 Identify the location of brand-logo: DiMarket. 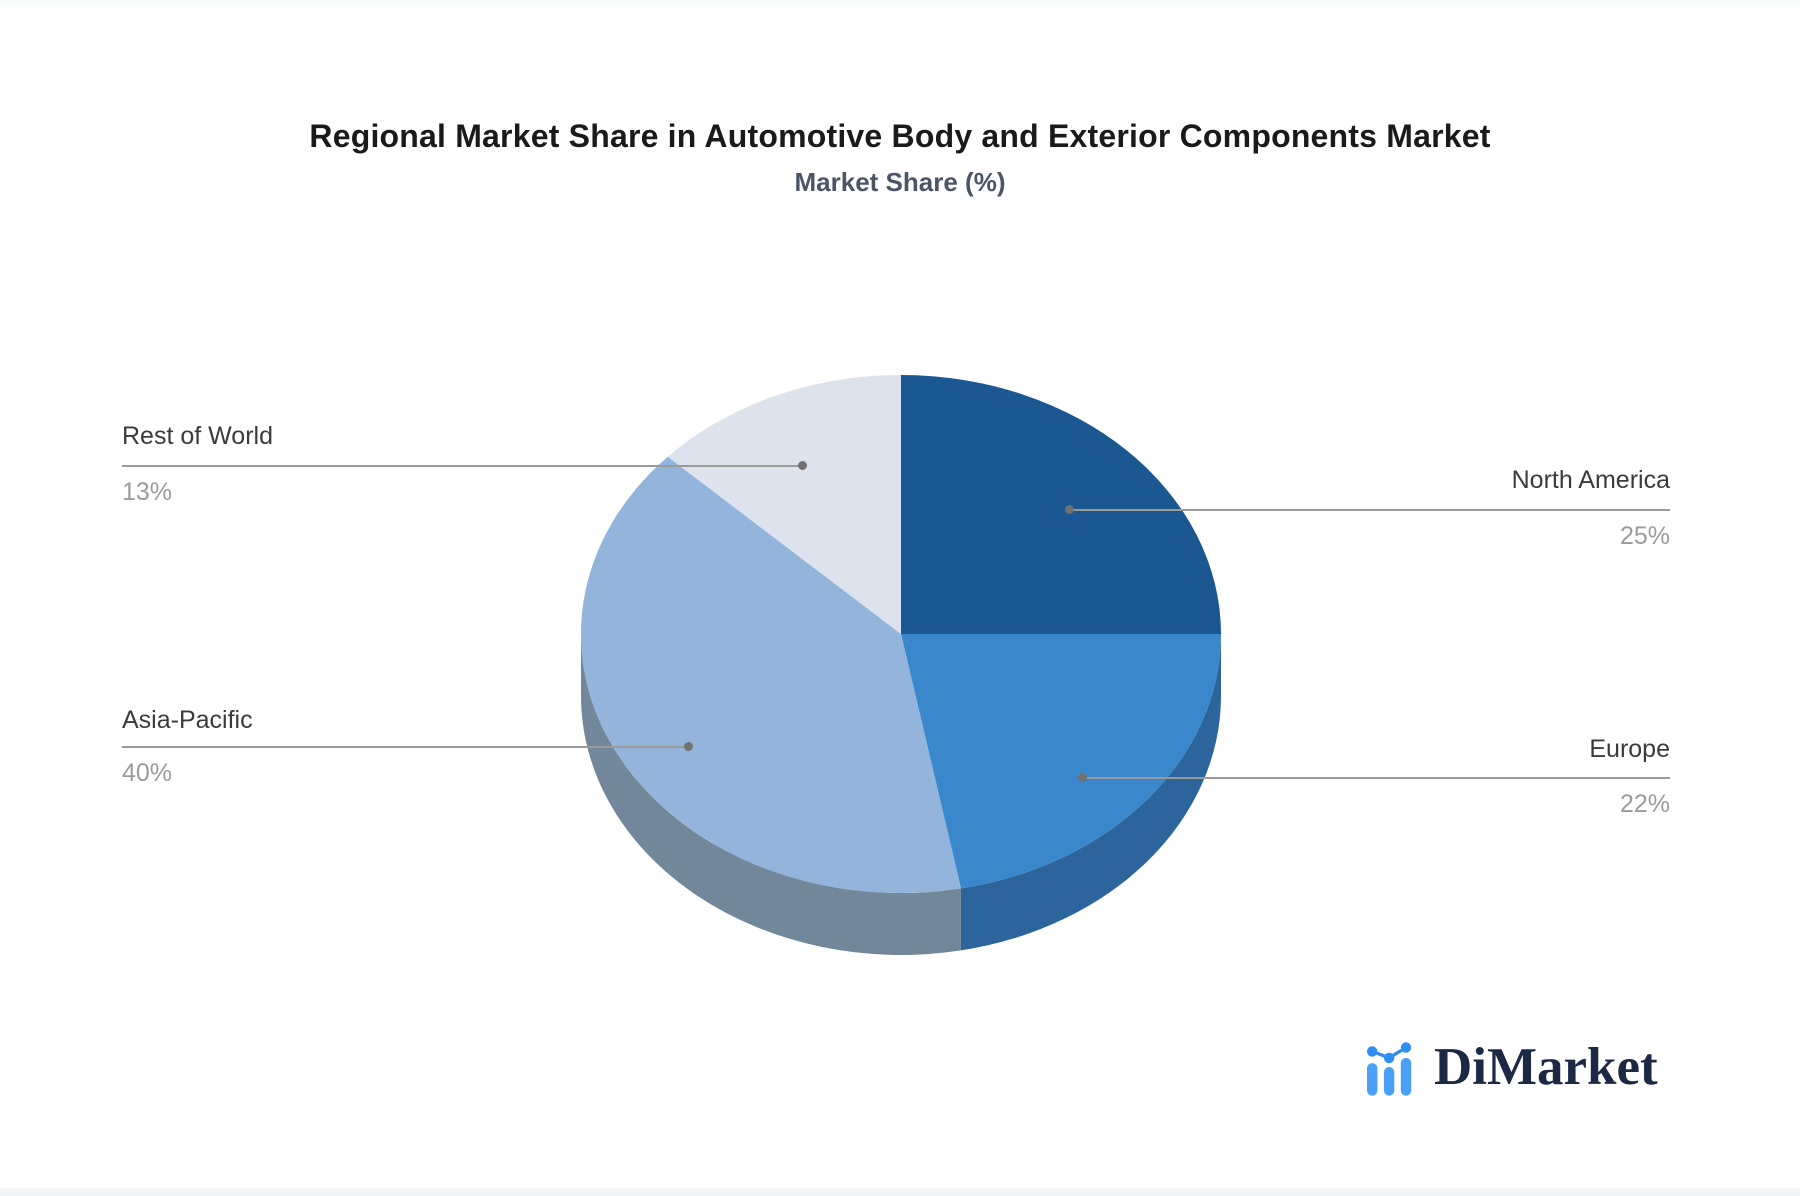
(1512, 1067).